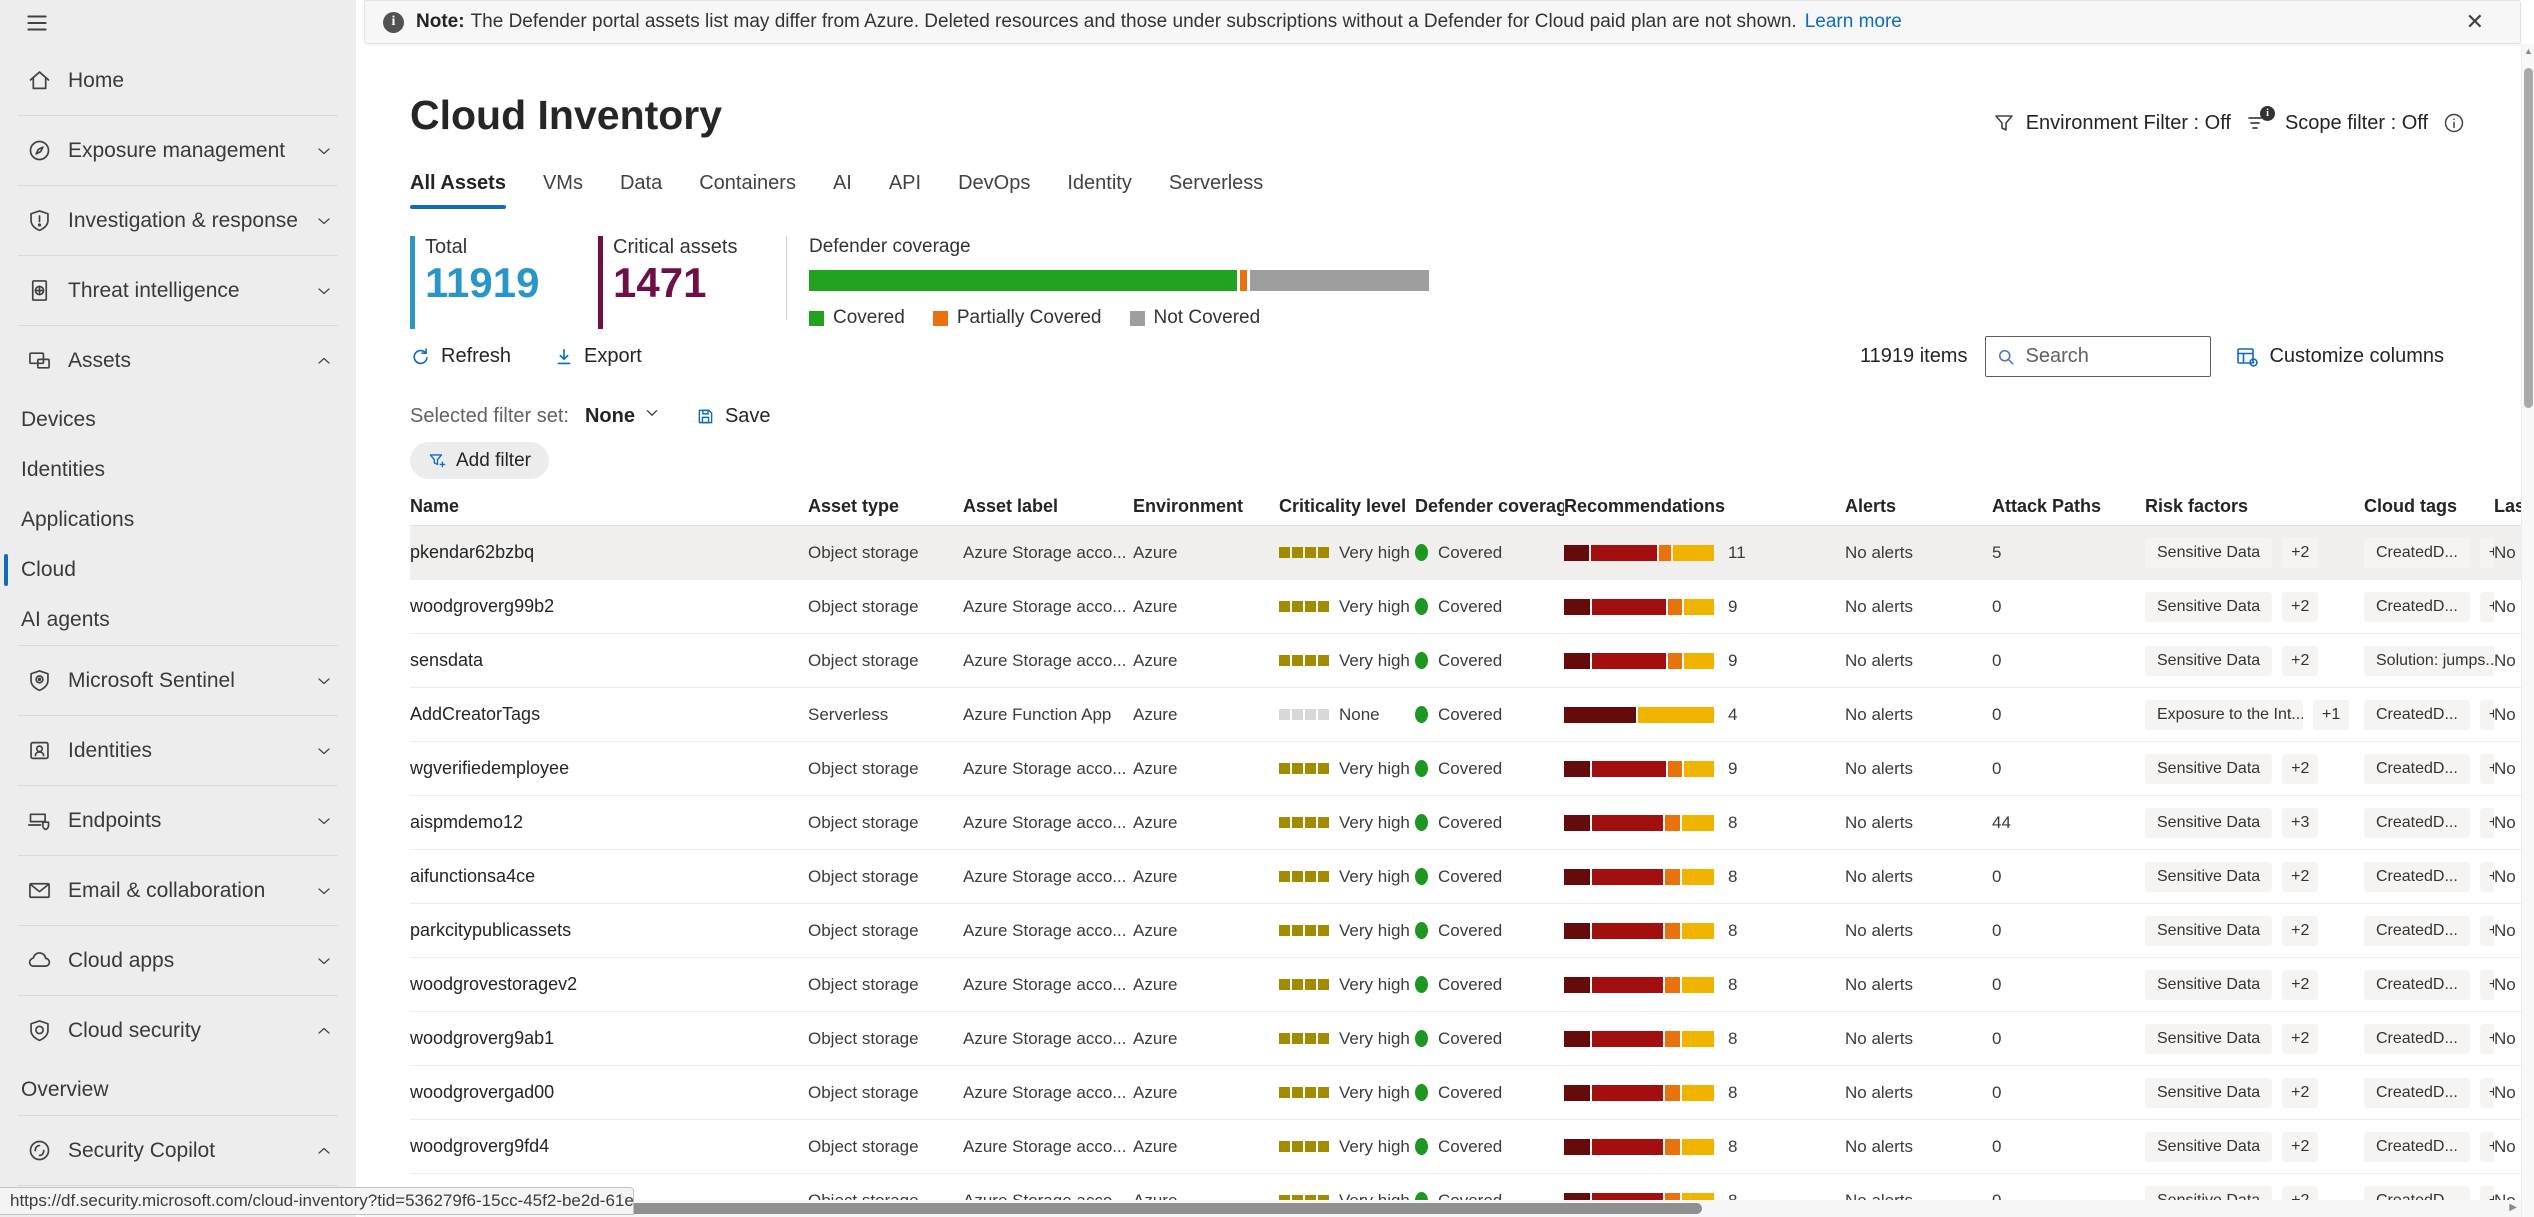  Describe the element at coordinates (2410, 506) in the screenshot. I see `column-header-cloud-tags: Cloud tags` at that location.